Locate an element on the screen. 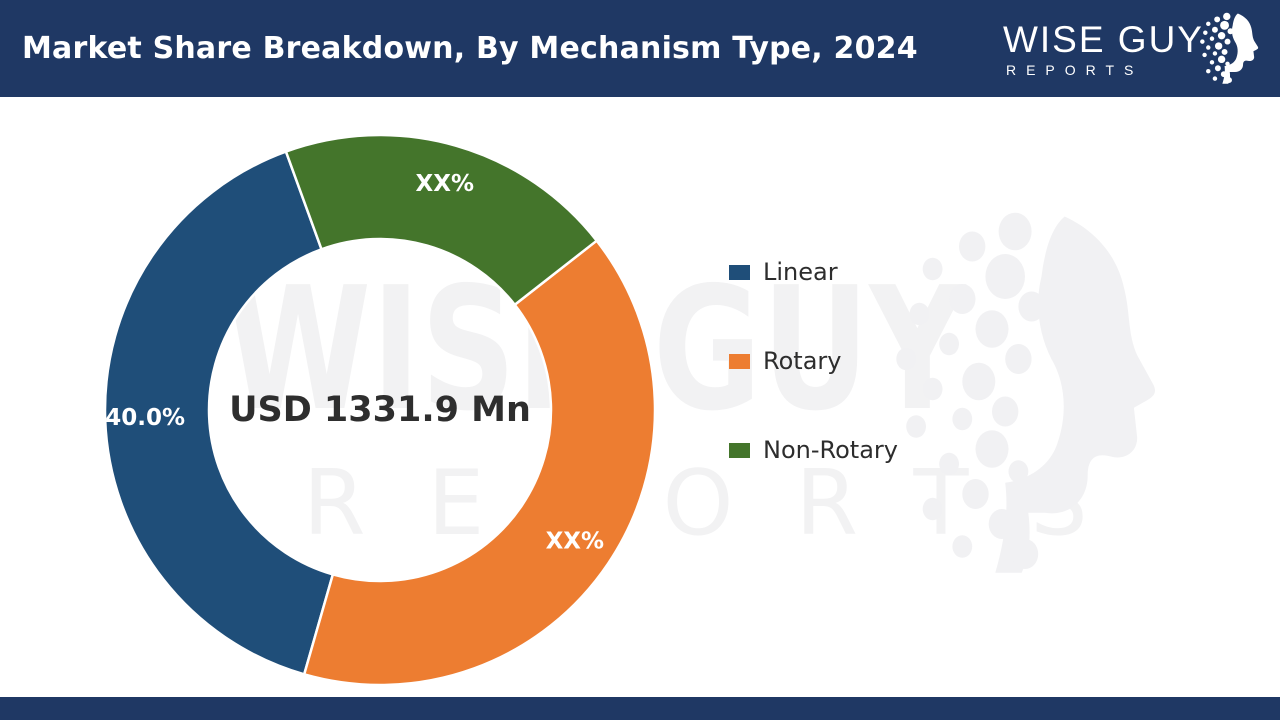 The image size is (1280, 720). legend-label-non-rotary: Non-Rotary is located at coordinates (830, 450).